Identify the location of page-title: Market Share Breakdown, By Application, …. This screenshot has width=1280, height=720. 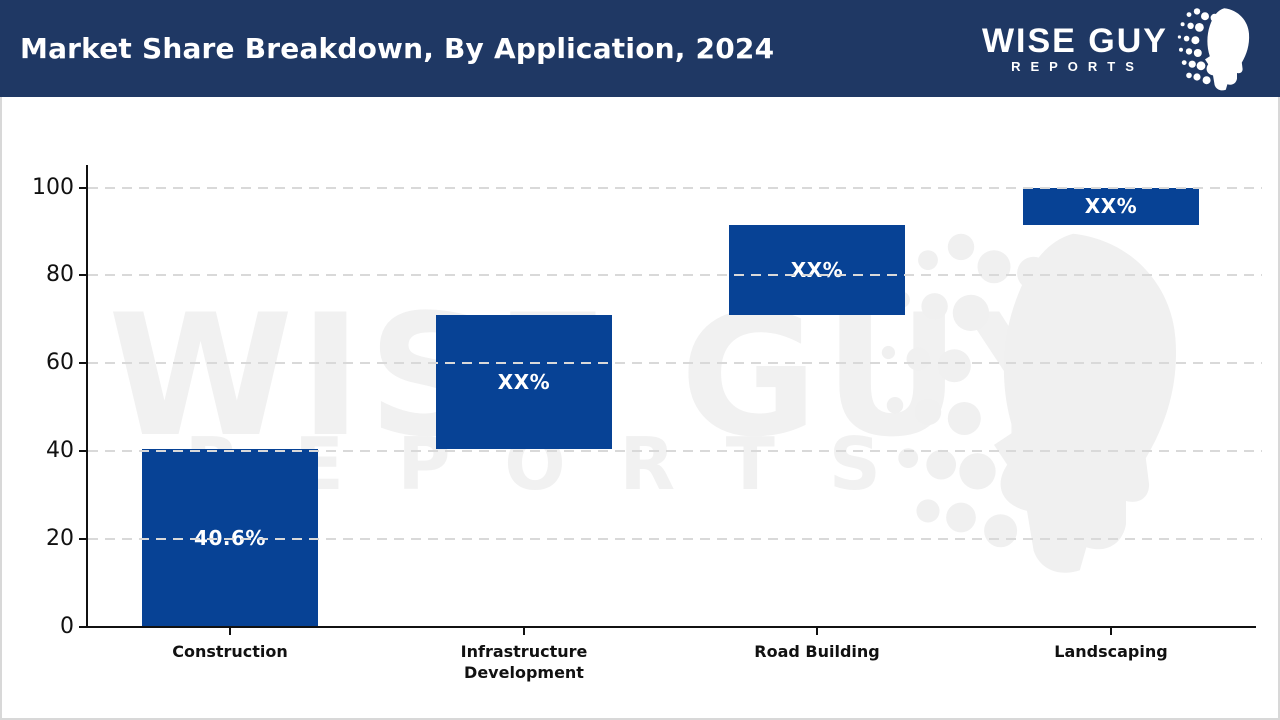
(397, 48).